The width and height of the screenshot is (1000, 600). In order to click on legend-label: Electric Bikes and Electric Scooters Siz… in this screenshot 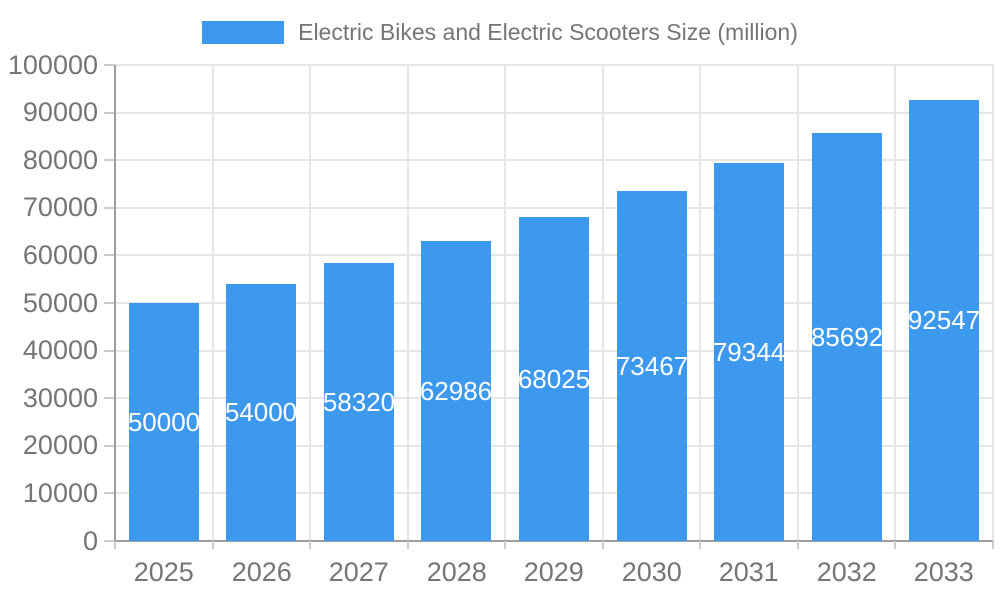, I will do `click(548, 31)`.